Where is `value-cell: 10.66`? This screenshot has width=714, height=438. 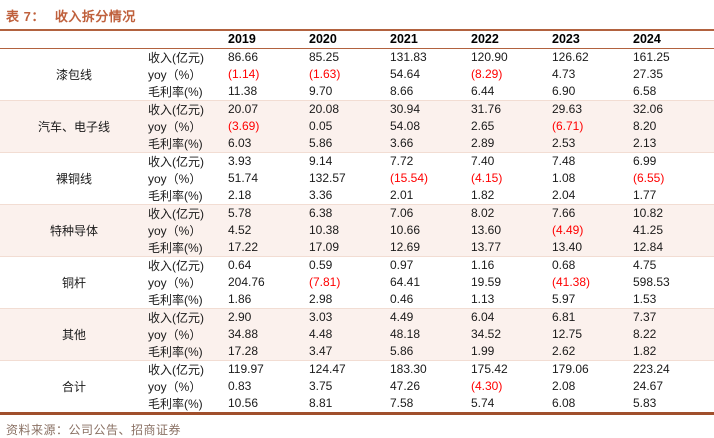 value-cell: 10.66 is located at coordinates (430, 230).